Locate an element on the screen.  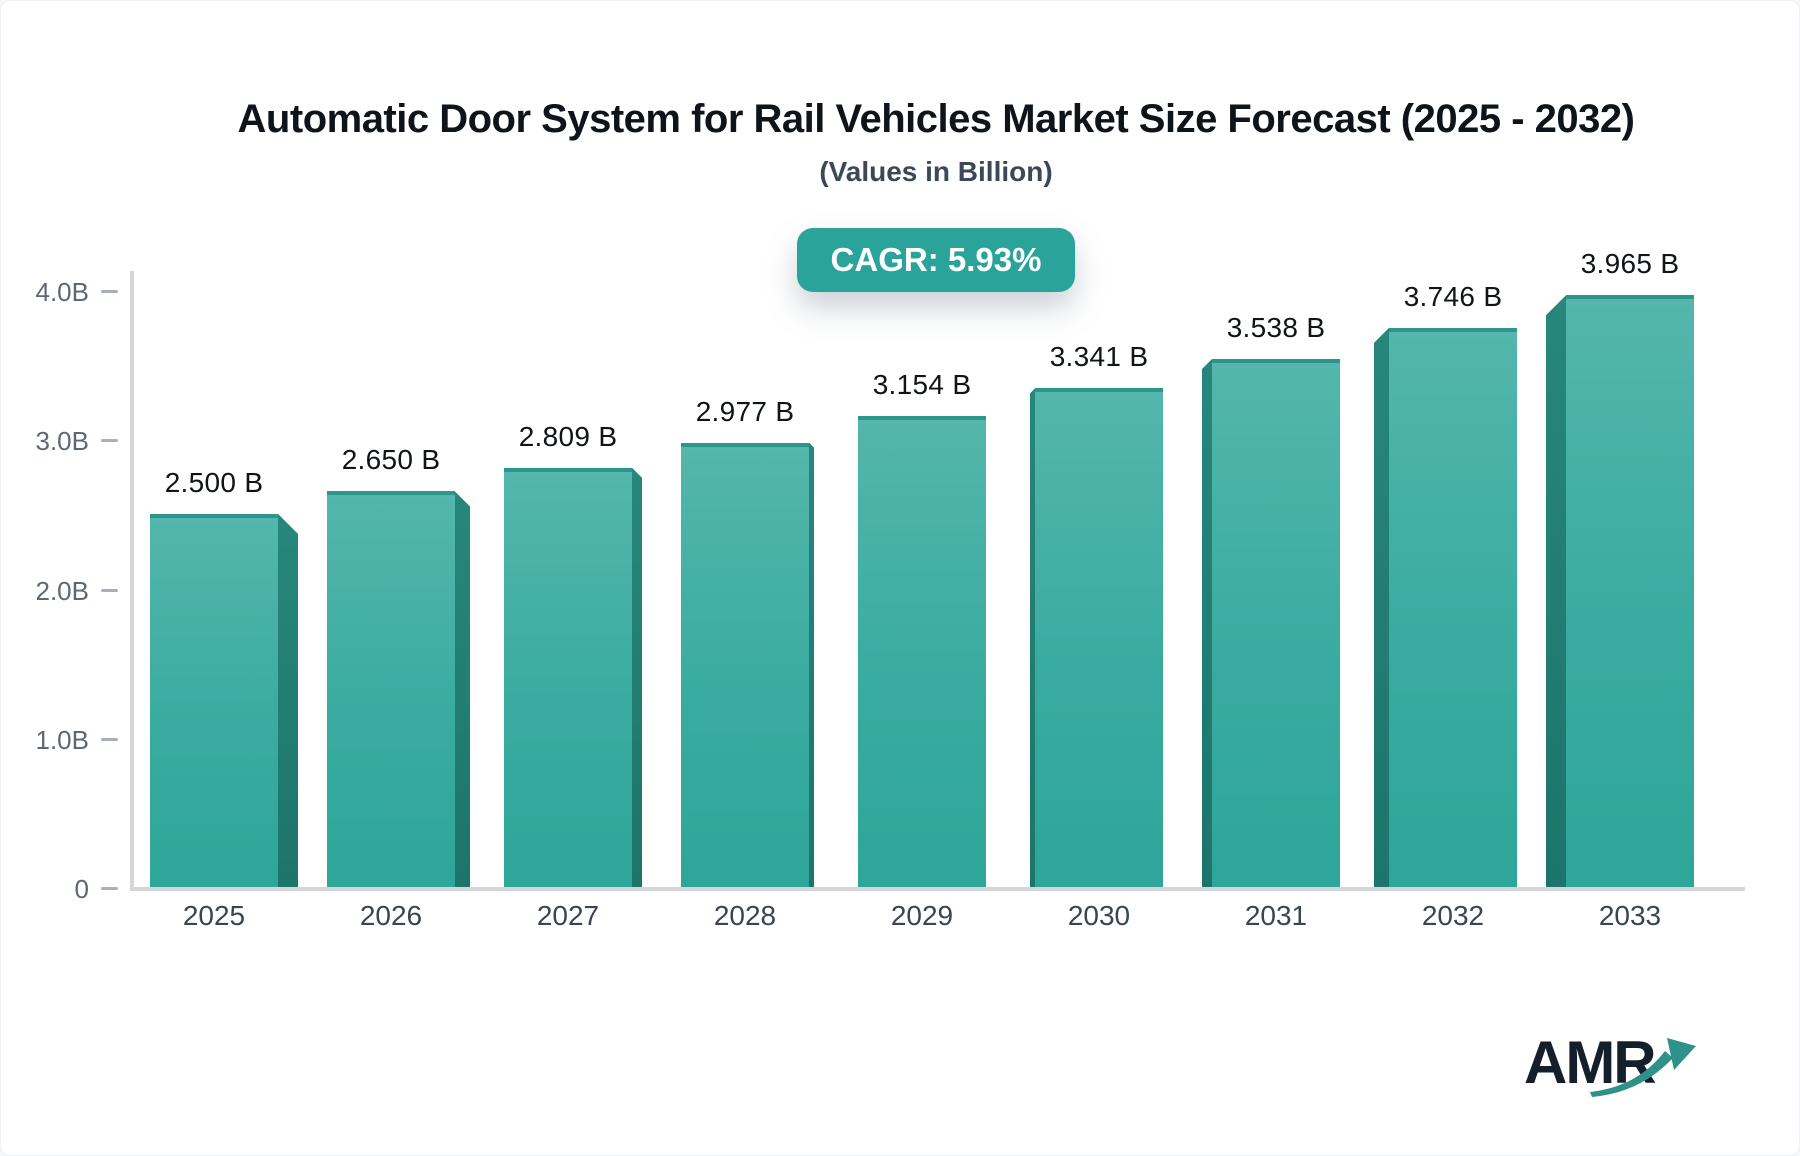
amr-logo: AMR is located at coordinates (1611, 1068).